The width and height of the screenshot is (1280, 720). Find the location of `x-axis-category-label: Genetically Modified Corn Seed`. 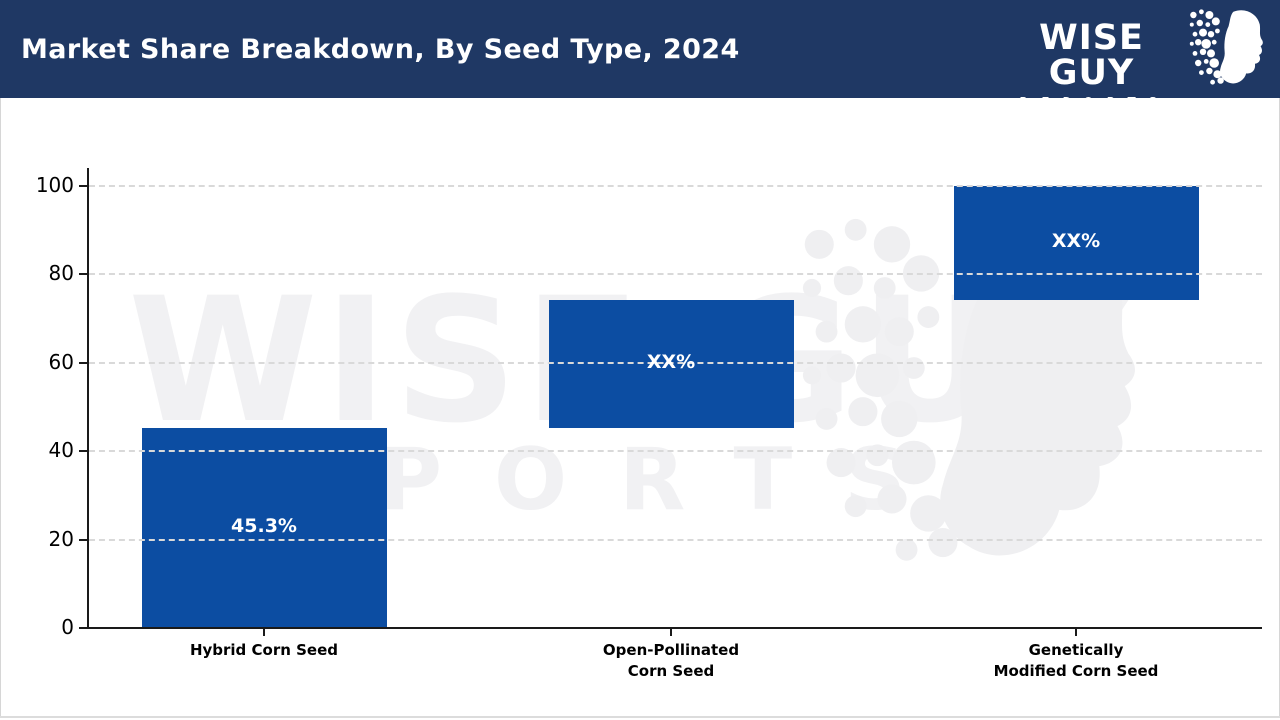

x-axis-category-label: Genetically Modified Corn Seed is located at coordinates (1076, 660).